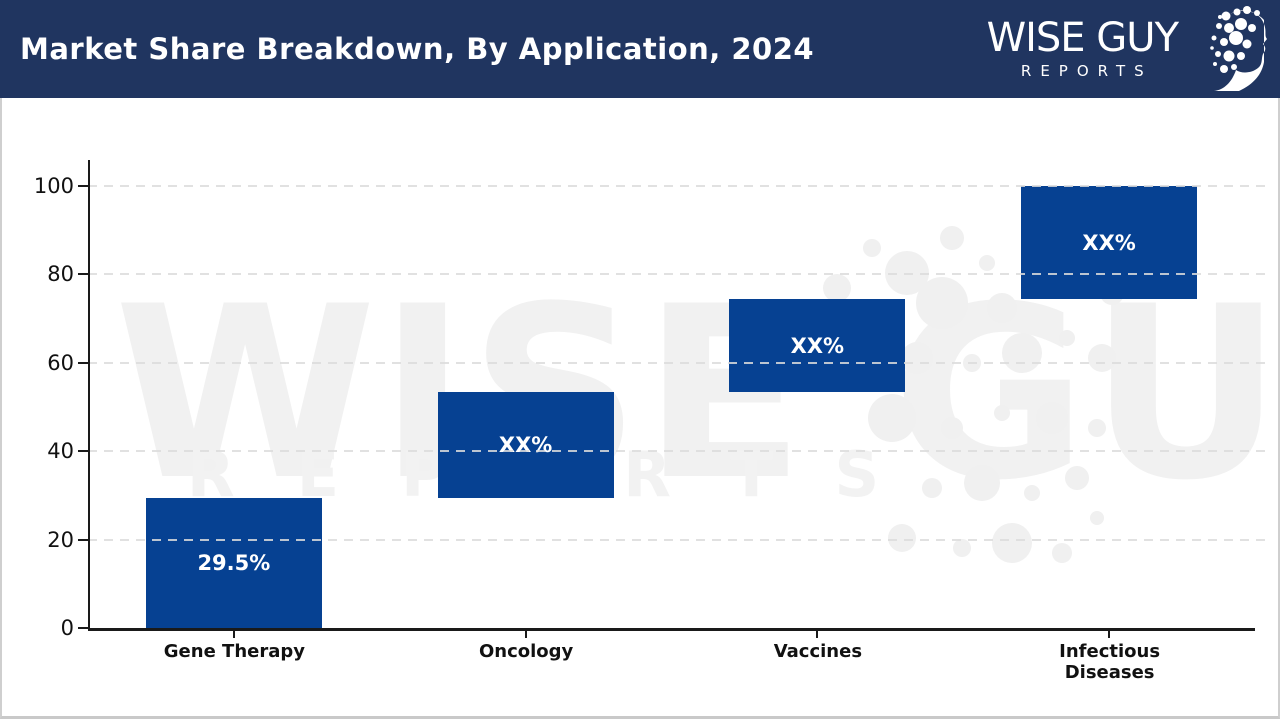 The width and height of the screenshot is (1280, 720). Describe the element at coordinates (1082, 38) in the screenshot. I see `brand-name: WISE GUY` at that location.